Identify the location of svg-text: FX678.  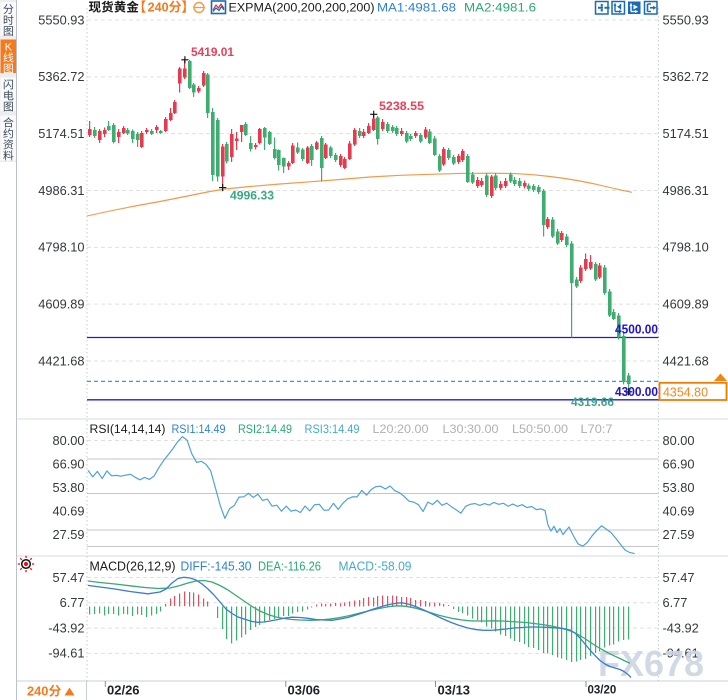
(651, 663).